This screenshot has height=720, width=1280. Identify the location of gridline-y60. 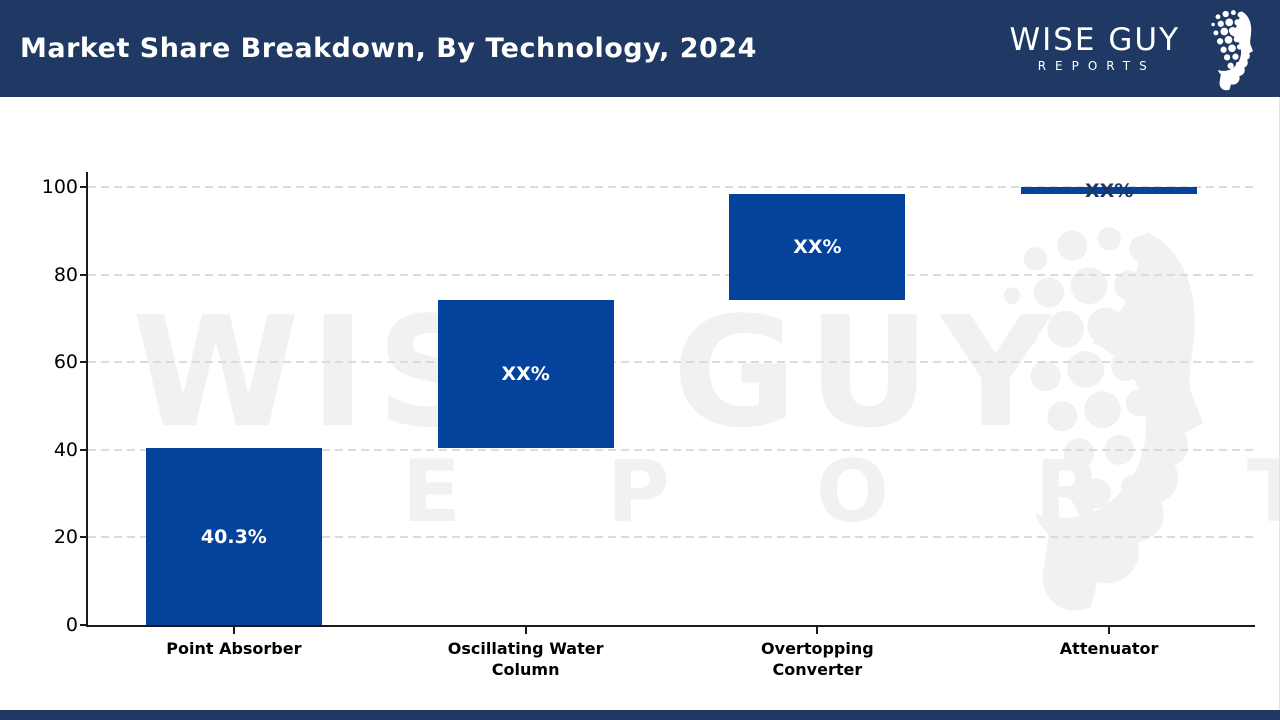
(671, 362).